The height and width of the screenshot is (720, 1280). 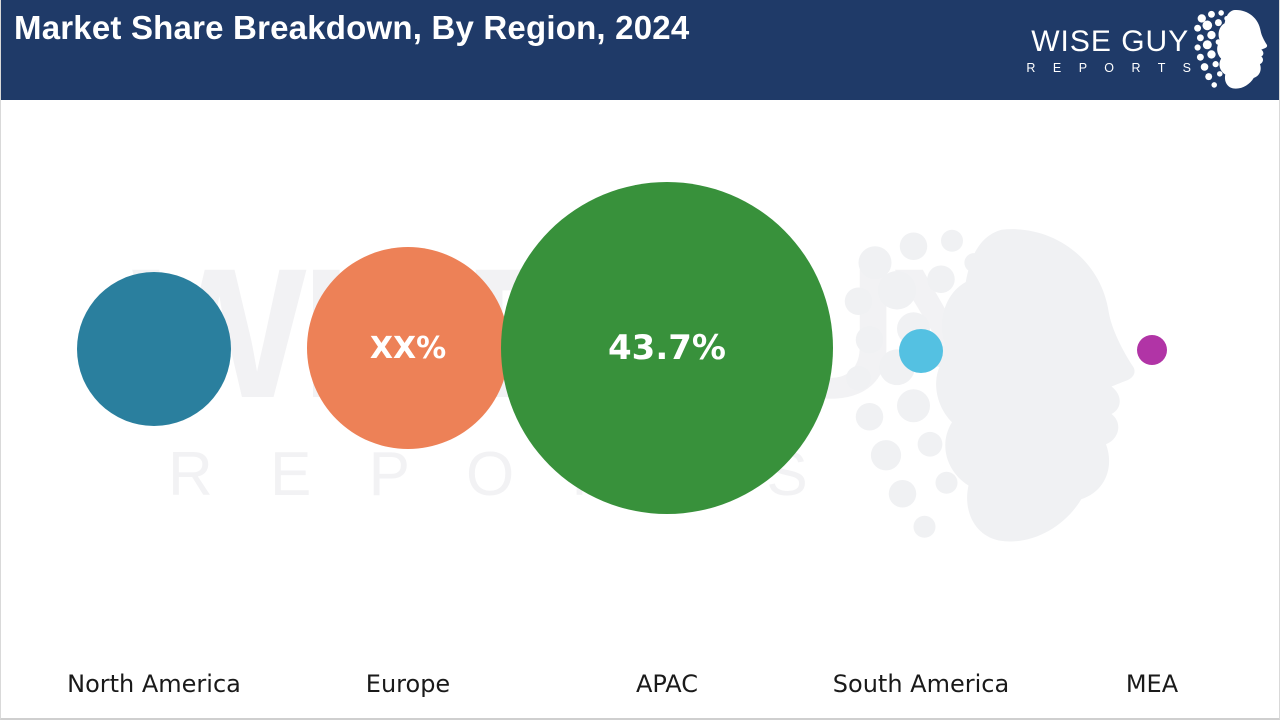 What do you see at coordinates (1235, 51) in the screenshot?
I see `dotted-head-logo-icon` at bounding box center [1235, 51].